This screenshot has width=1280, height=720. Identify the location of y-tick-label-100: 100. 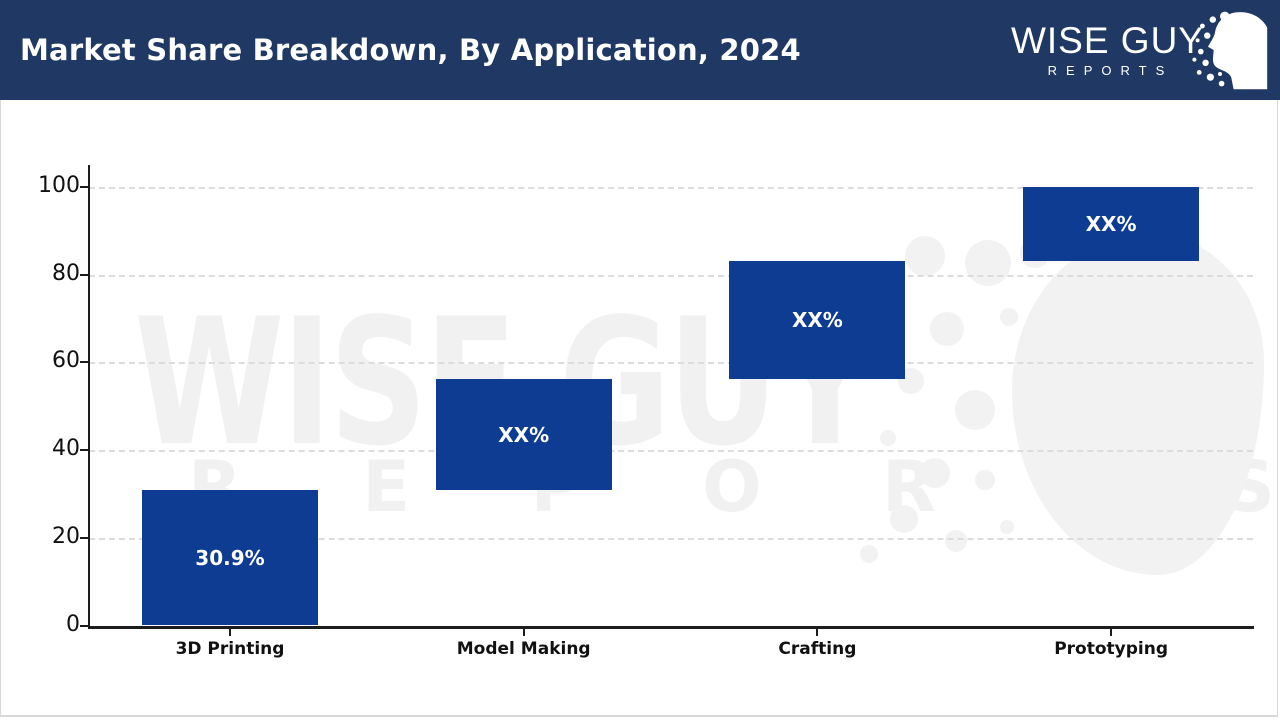
(59, 185).